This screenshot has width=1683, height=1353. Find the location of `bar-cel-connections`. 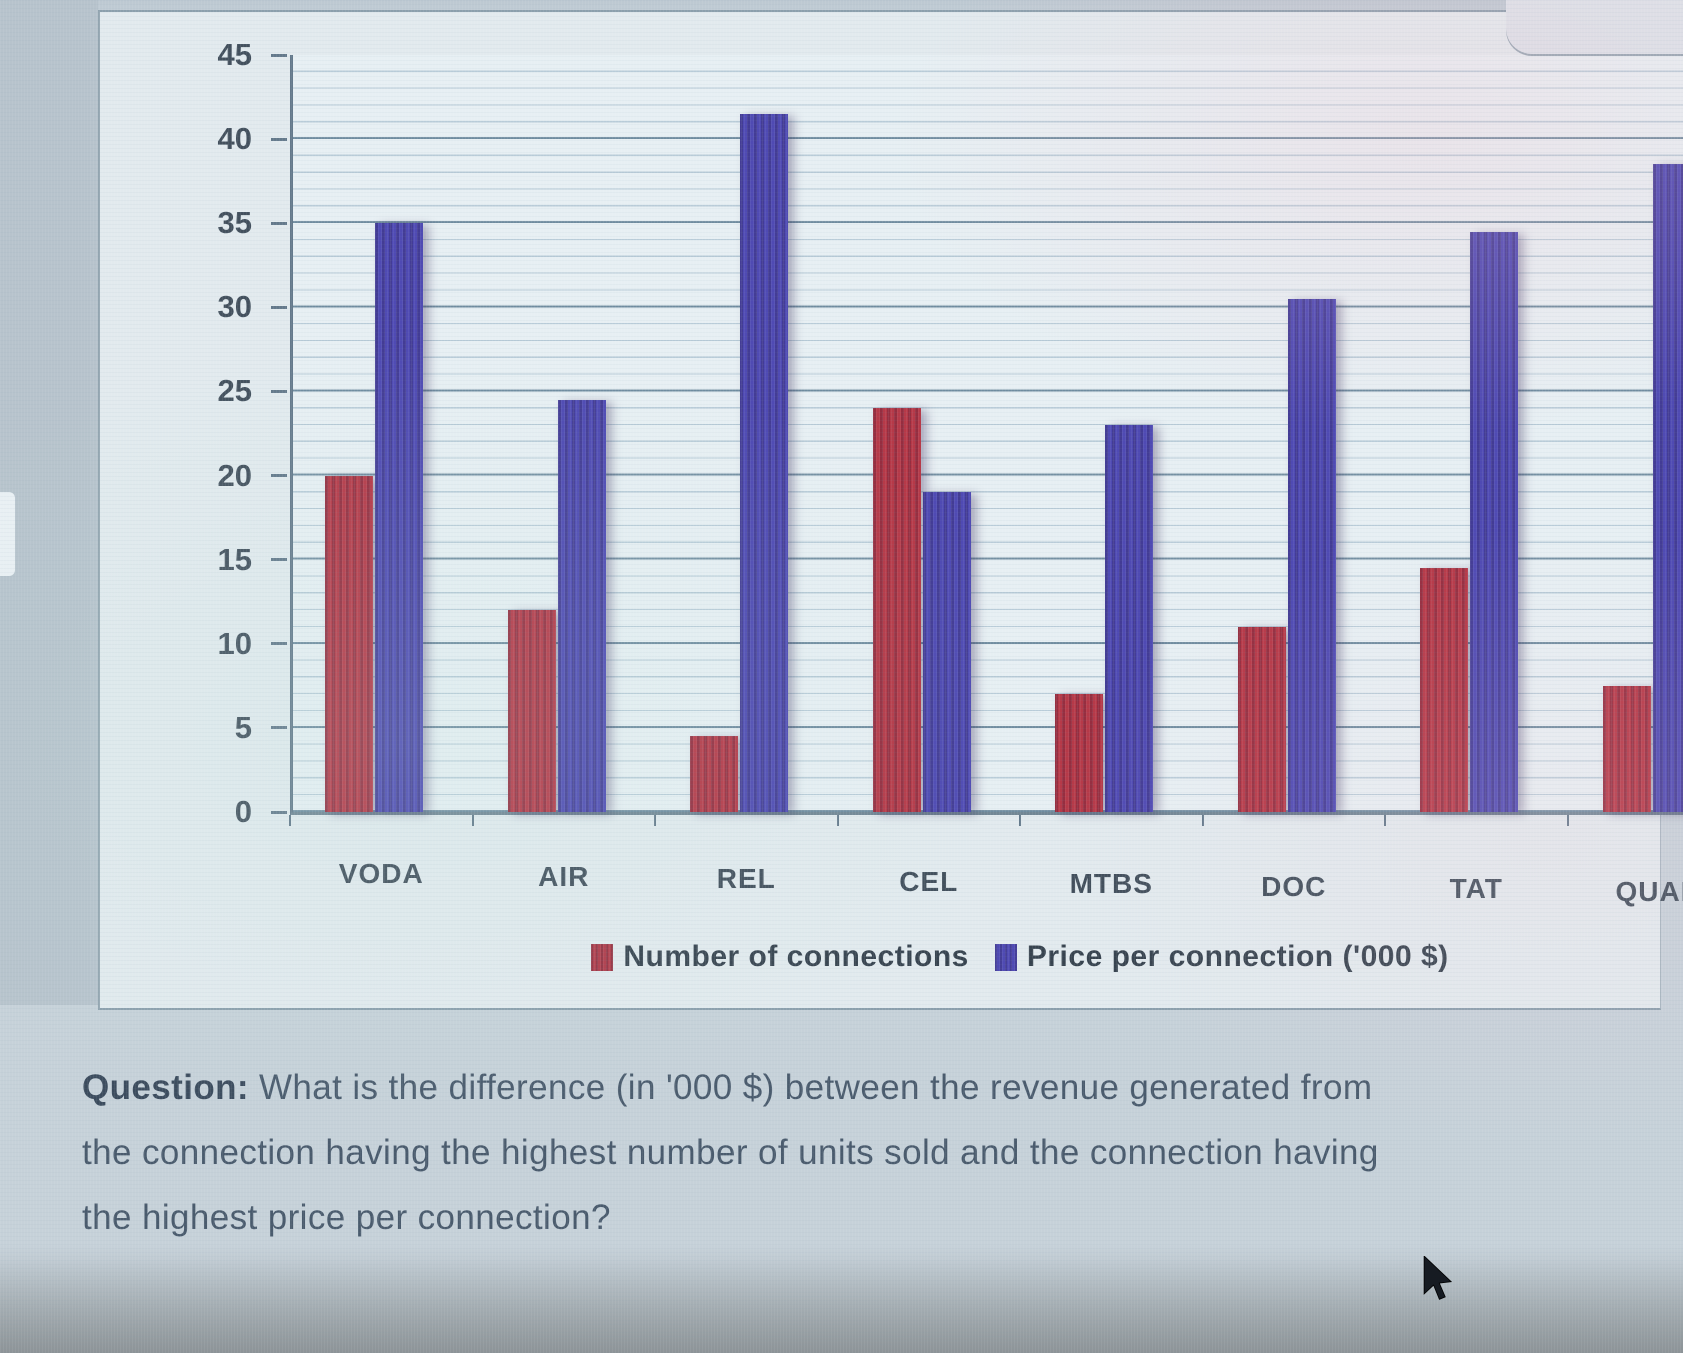

bar-cel-connections is located at coordinates (896, 610).